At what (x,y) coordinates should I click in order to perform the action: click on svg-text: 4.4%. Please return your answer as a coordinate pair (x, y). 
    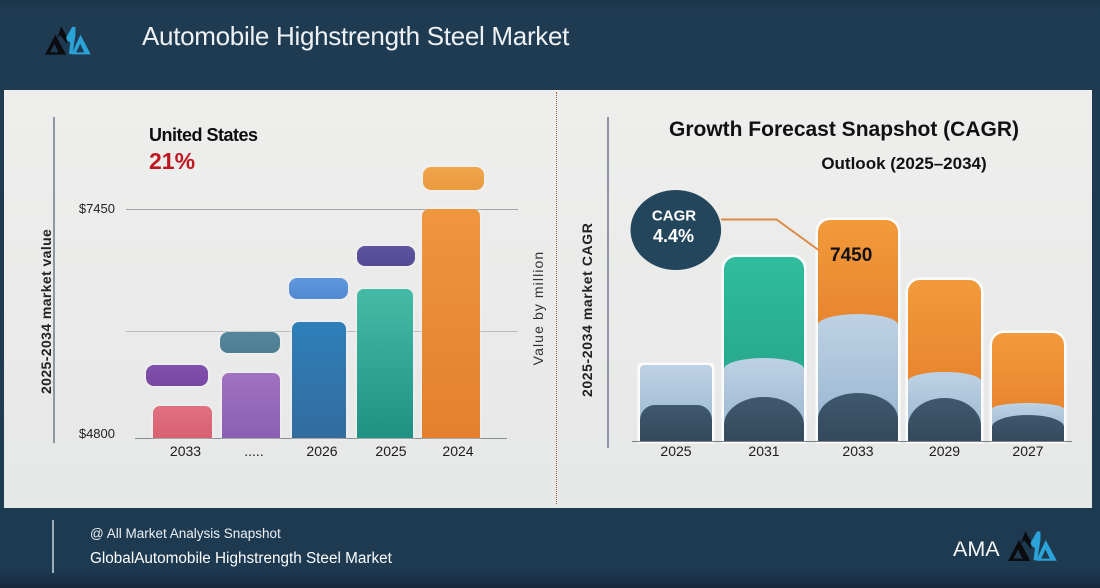
    Looking at the image, I should click on (673, 236).